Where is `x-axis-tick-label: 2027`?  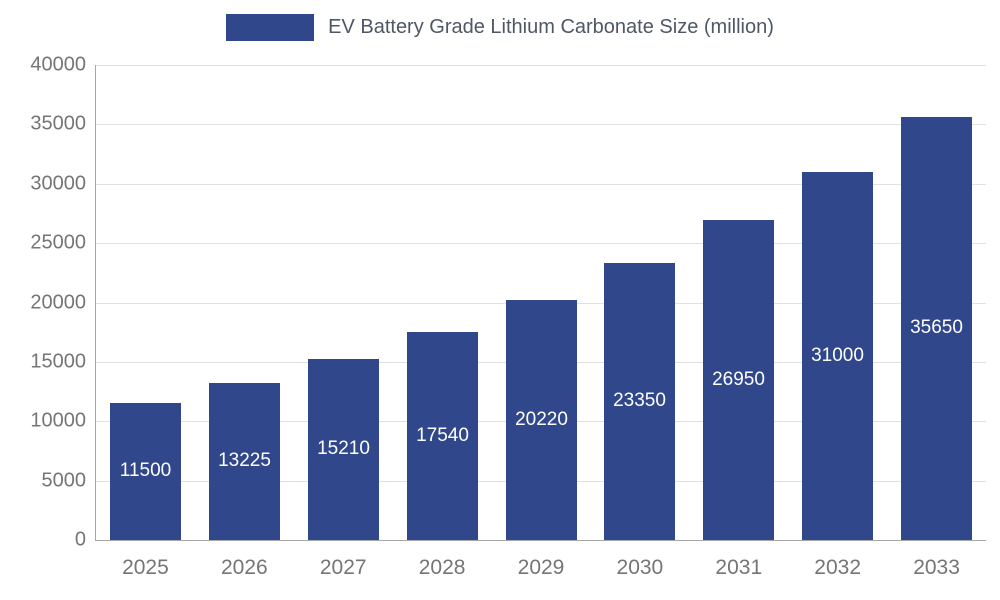 x-axis-tick-label: 2027 is located at coordinates (343, 567).